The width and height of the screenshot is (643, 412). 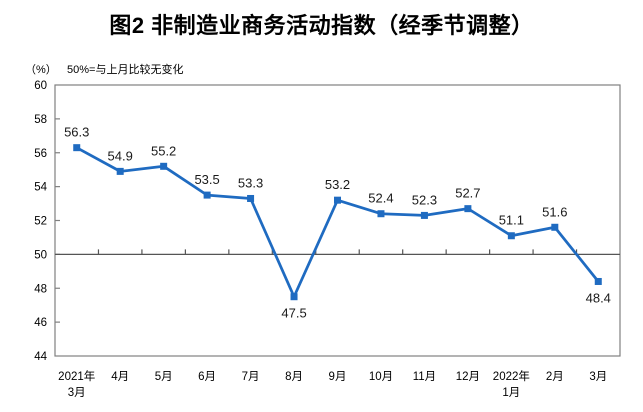 What do you see at coordinates (511, 384) in the screenshot?
I see `x-tick-label: 2022年 1月` at bounding box center [511, 384].